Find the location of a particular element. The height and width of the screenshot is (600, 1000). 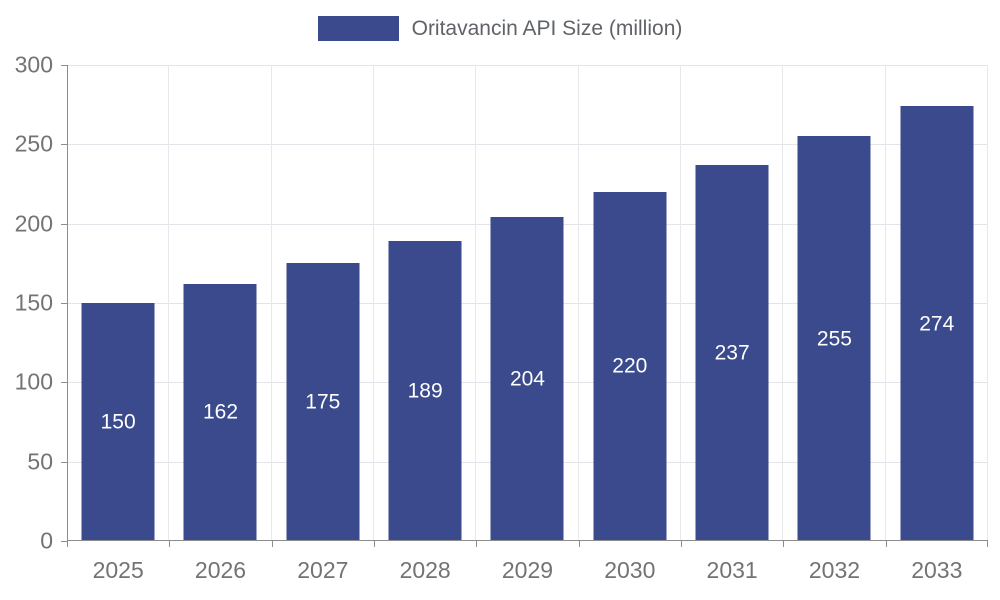

bar-value-label: 274 is located at coordinates (937, 324).